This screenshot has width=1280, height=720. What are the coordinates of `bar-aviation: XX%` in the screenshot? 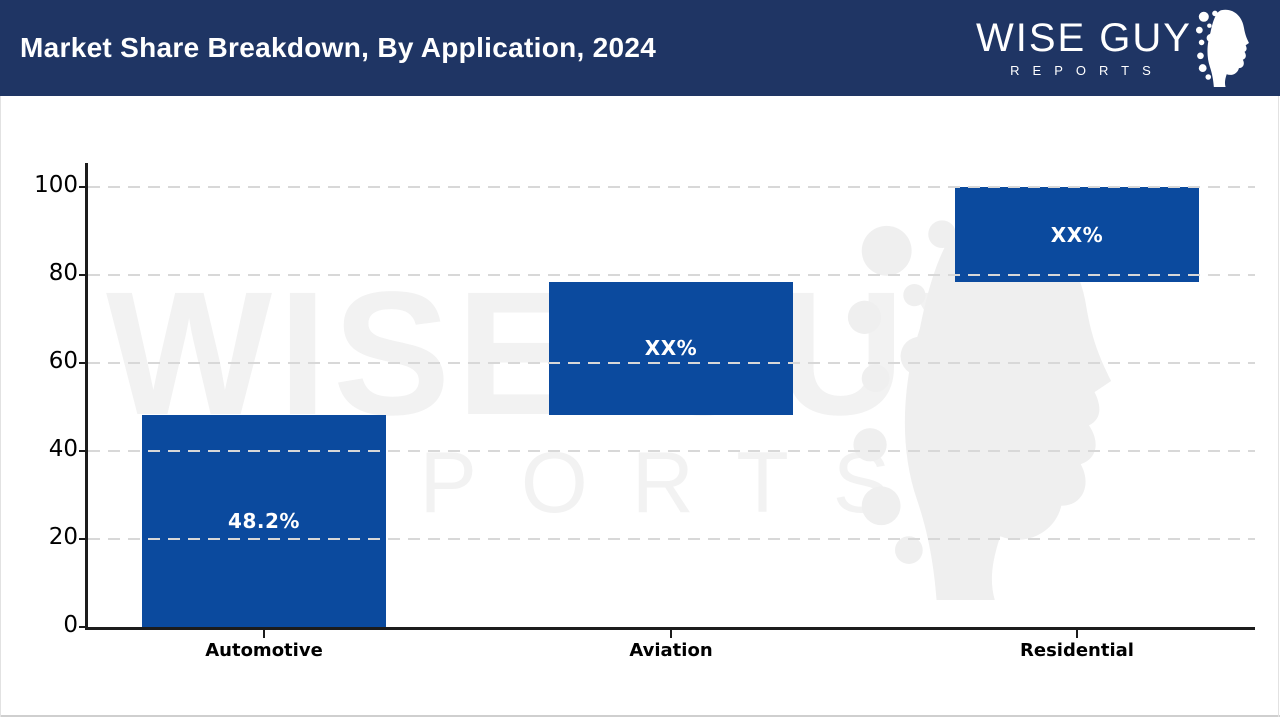 It's located at (671, 348).